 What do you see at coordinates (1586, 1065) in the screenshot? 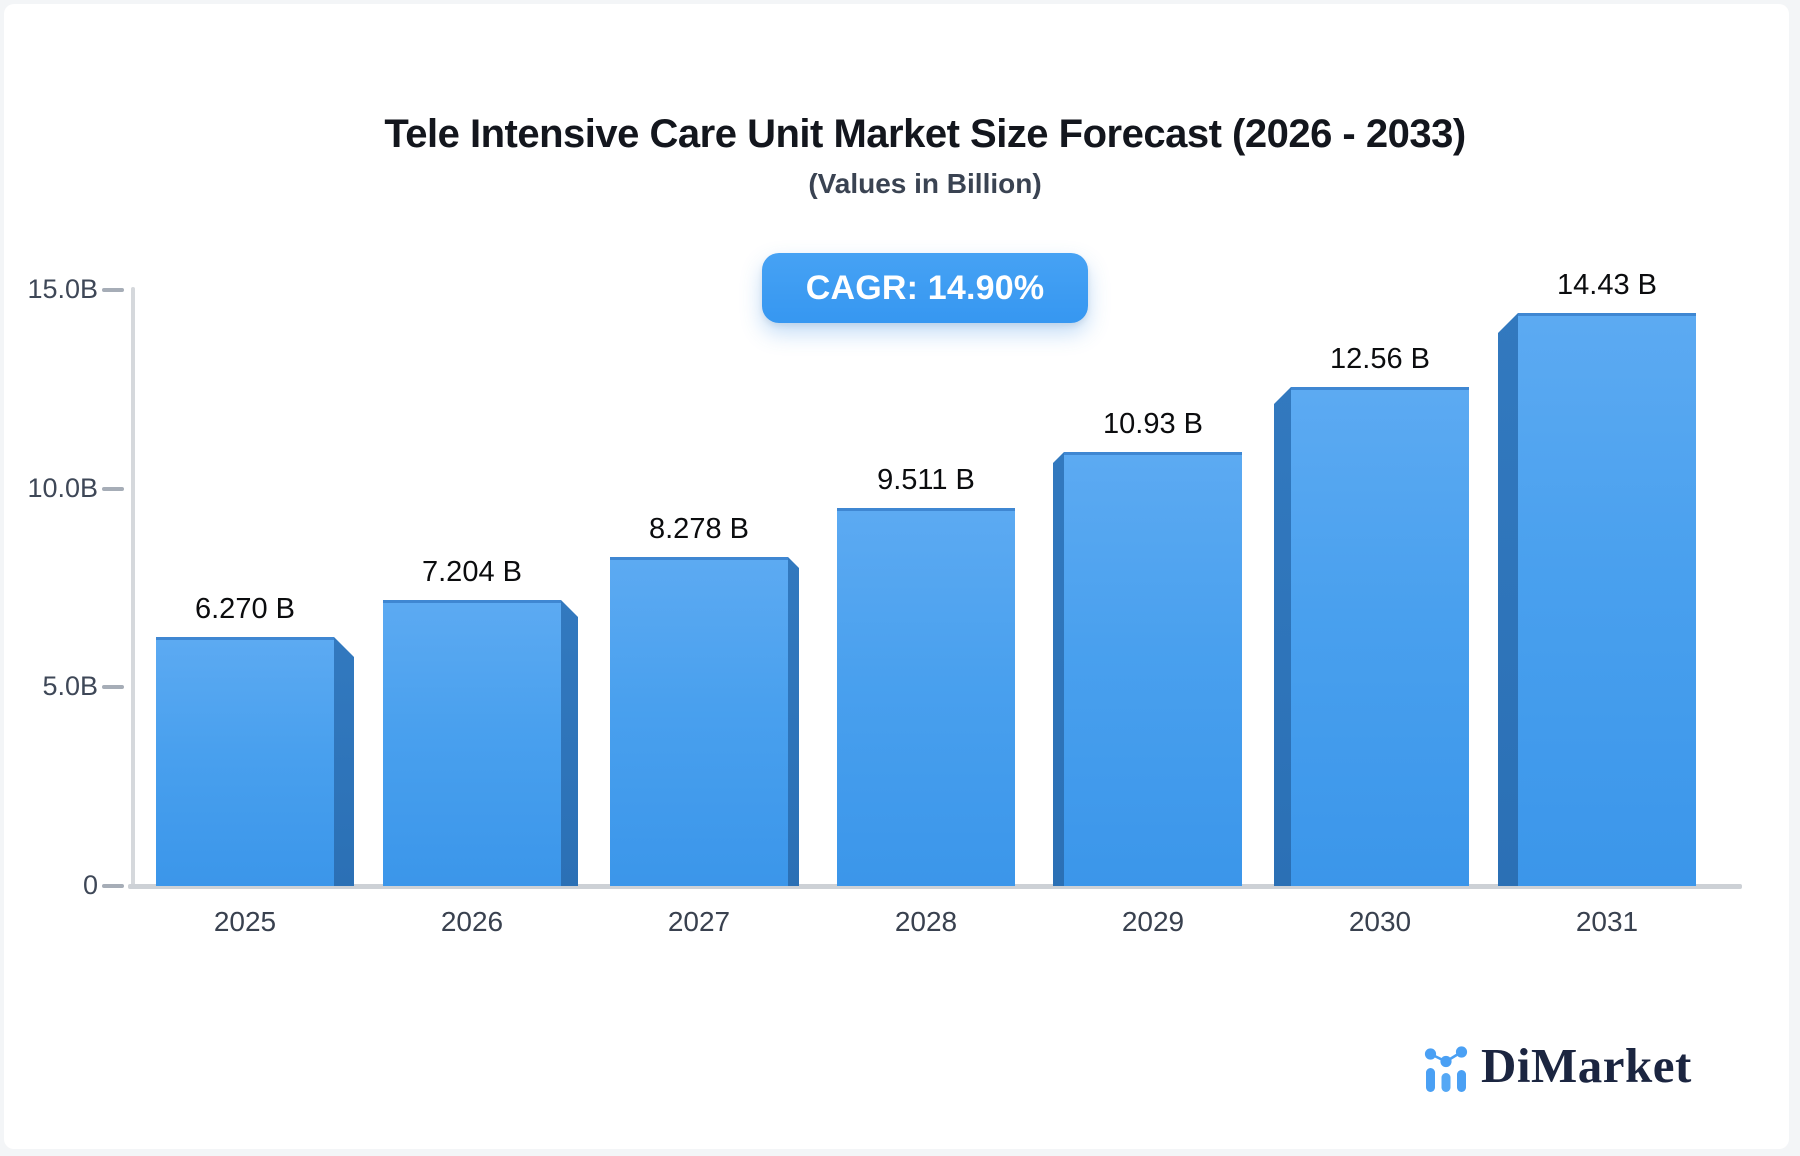
I see `dimarket-logo-text: DiMarket` at bounding box center [1586, 1065].